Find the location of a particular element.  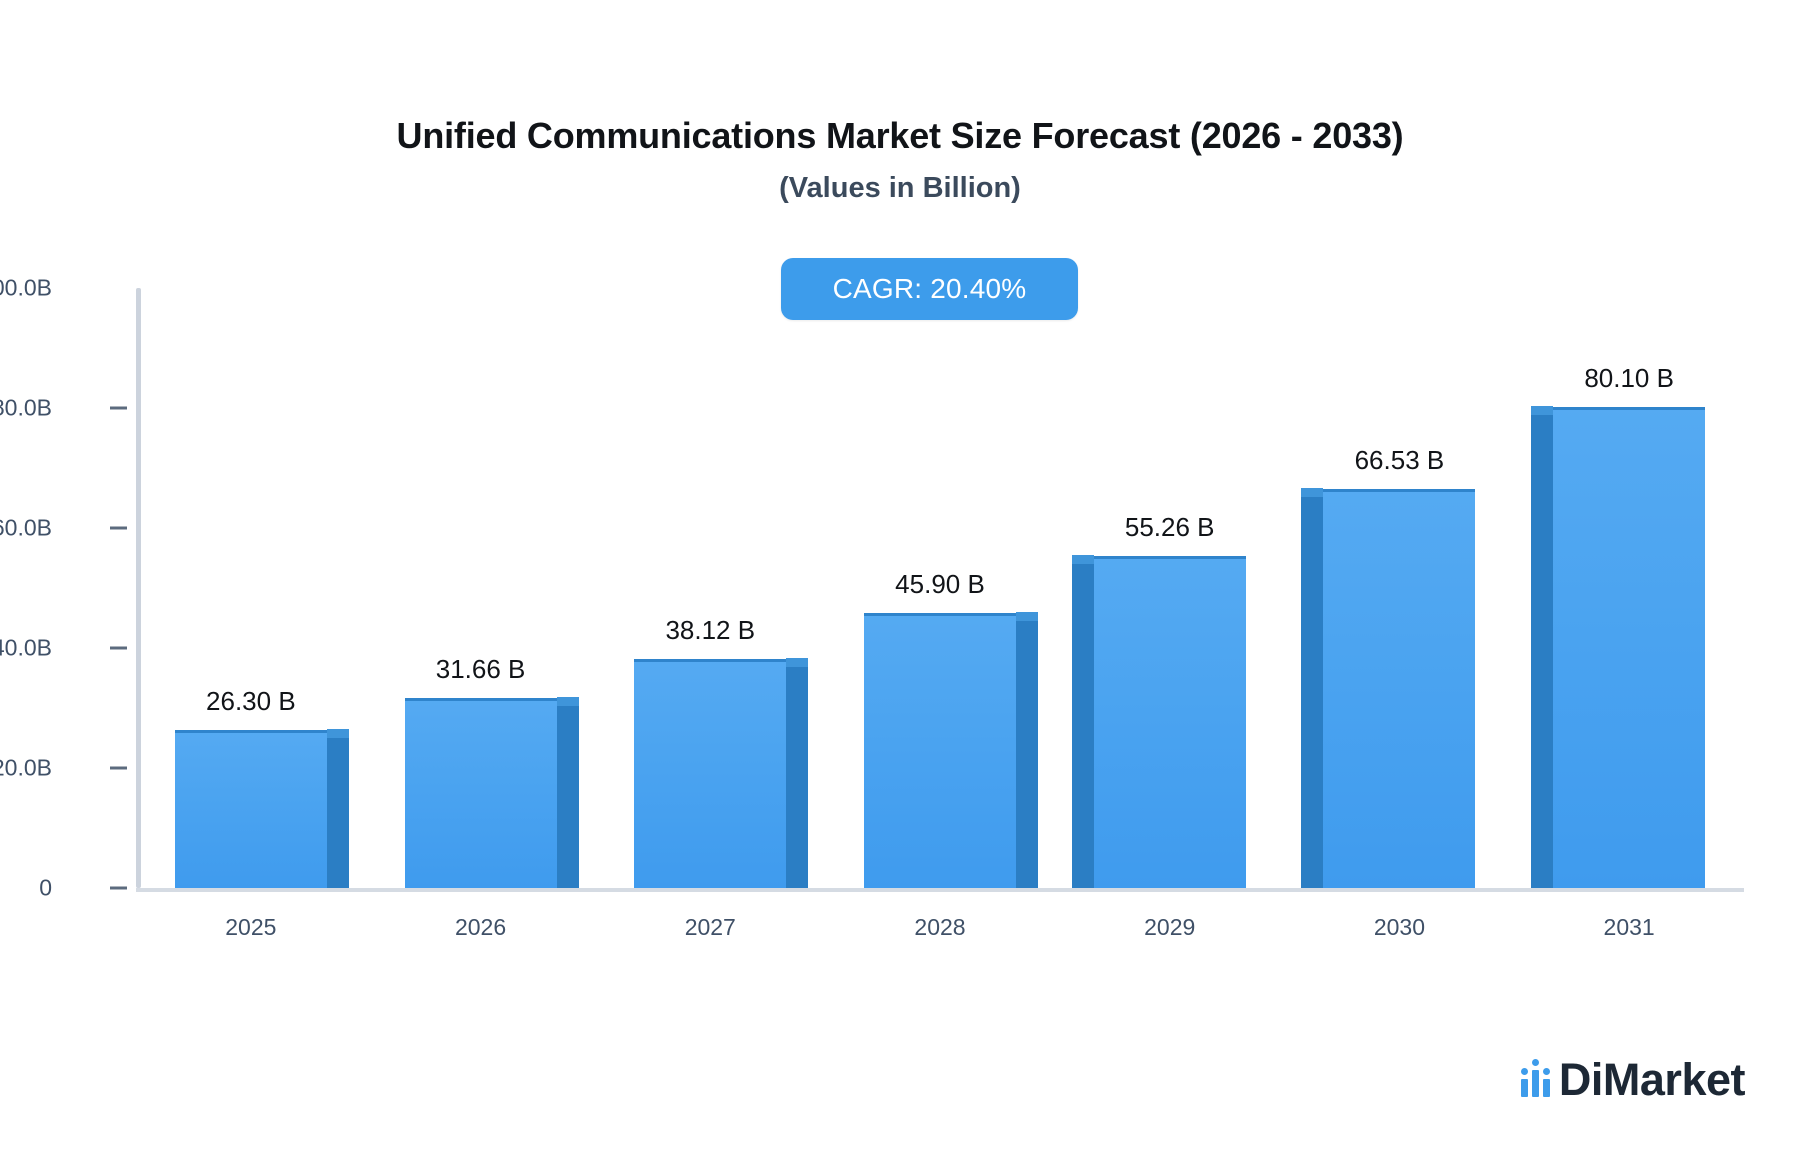

bar-value-label: 26.30 B is located at coordinates (251, 701).